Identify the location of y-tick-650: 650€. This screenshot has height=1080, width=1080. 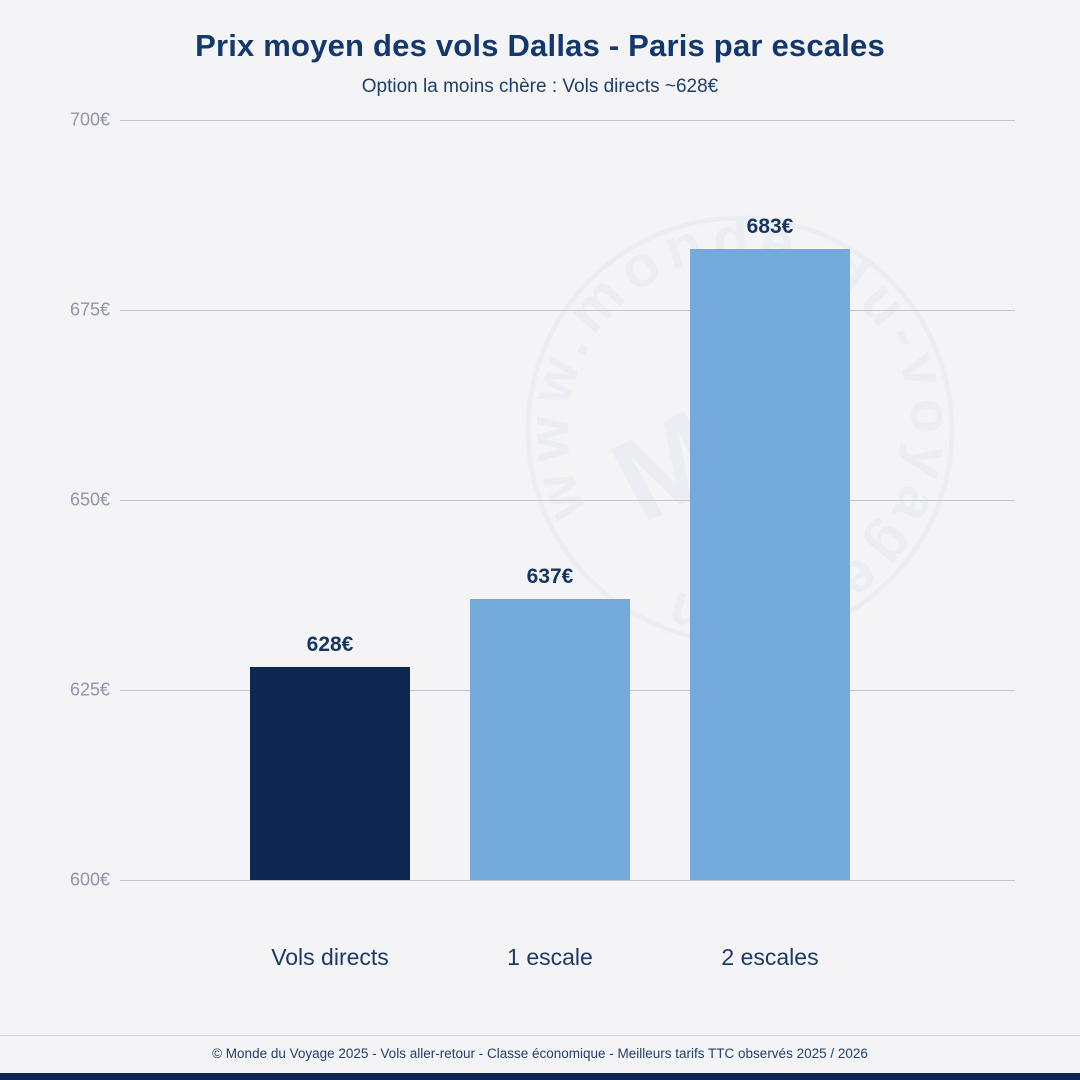
(89, 499).